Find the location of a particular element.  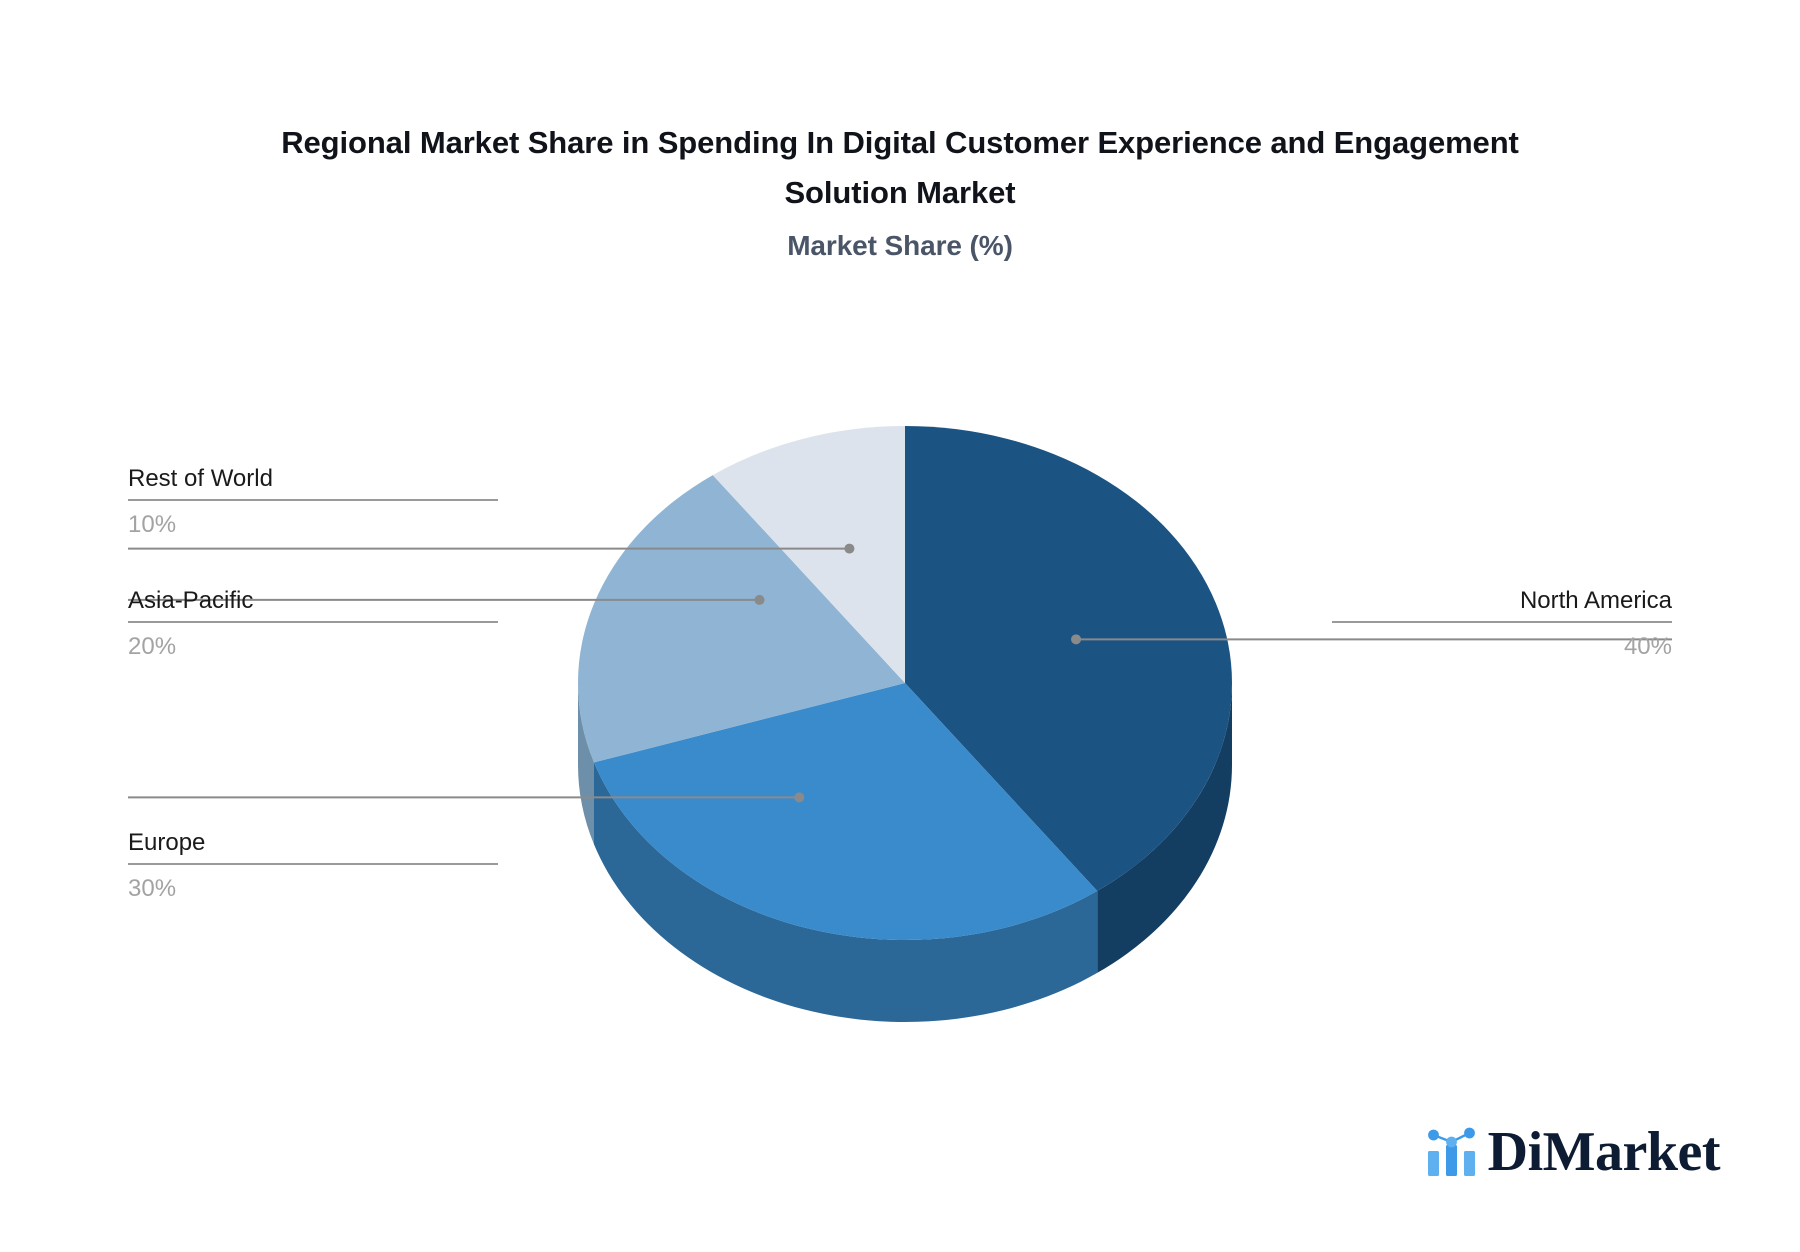

callout-label: North America is located at coordinates (1595, 600).